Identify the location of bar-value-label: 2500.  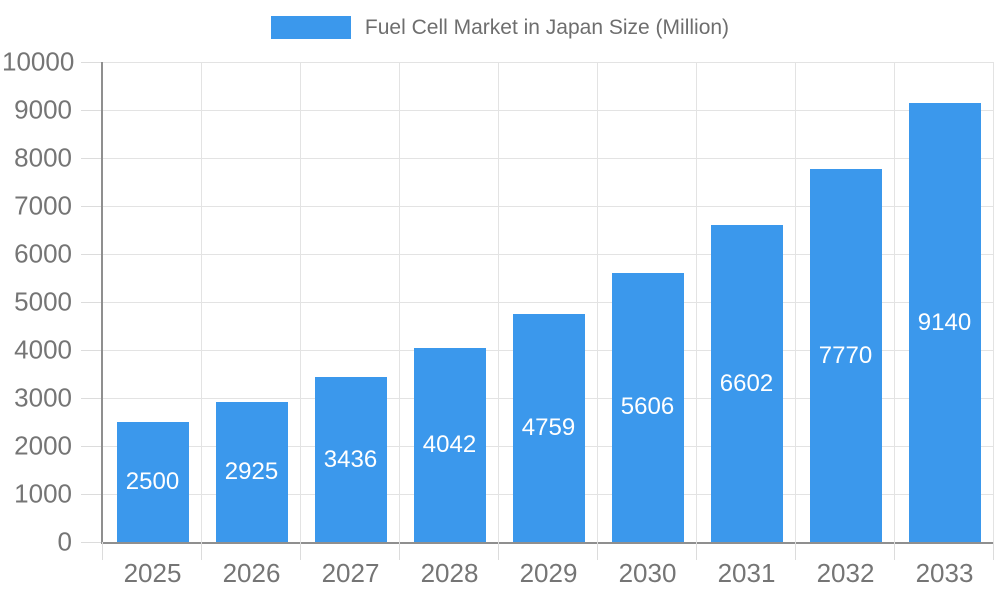
(152, 481).